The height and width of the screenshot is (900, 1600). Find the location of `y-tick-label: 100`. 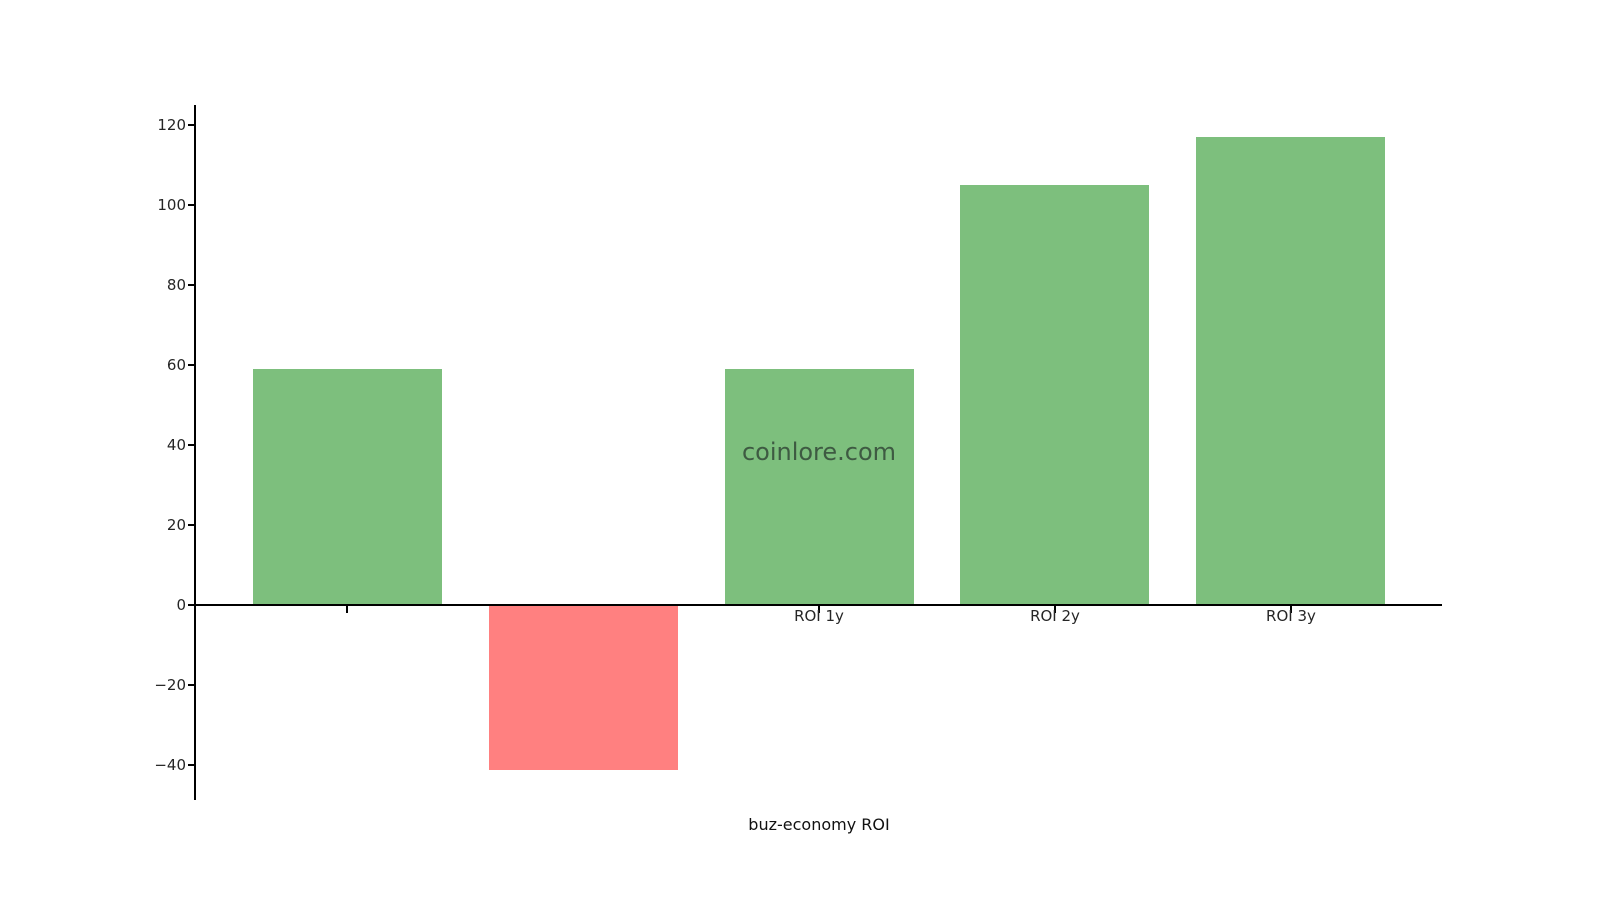

y-tick-label: 100 is located at coordinates (171, 205).